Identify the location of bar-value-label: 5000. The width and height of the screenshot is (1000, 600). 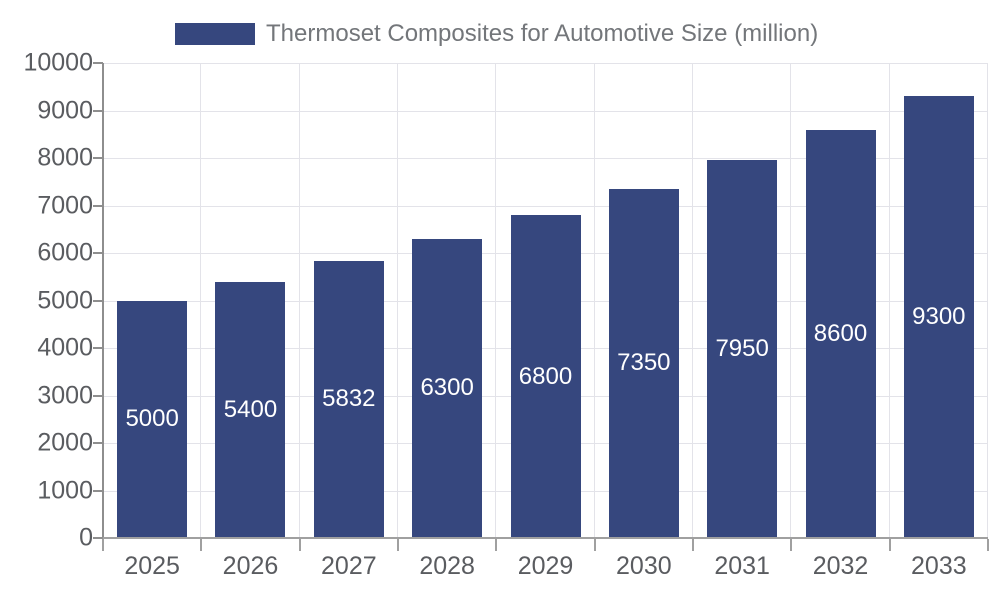
(152, 419).